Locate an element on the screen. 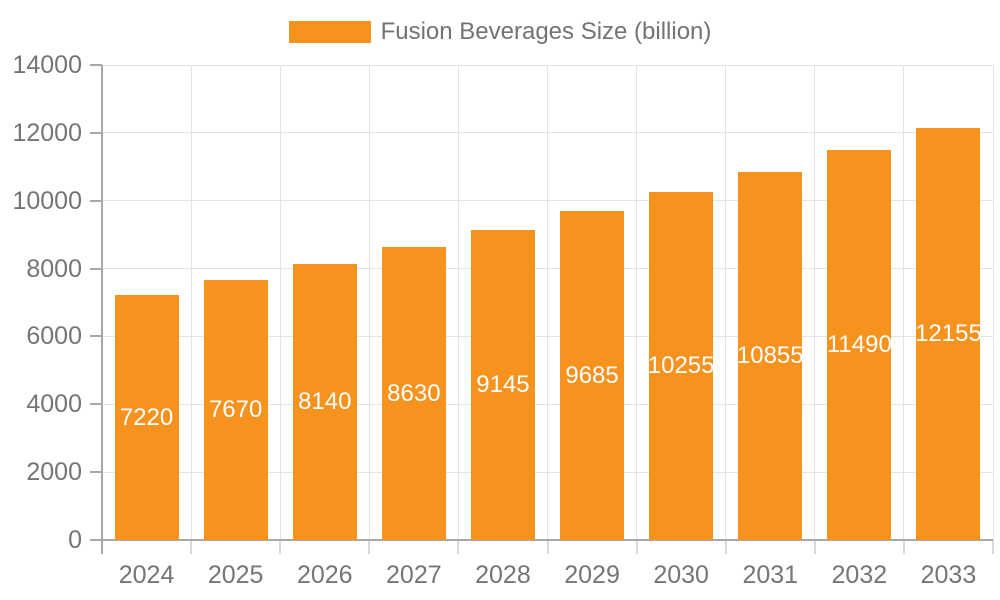  bar-2024 is located at coordinates (146, 417).